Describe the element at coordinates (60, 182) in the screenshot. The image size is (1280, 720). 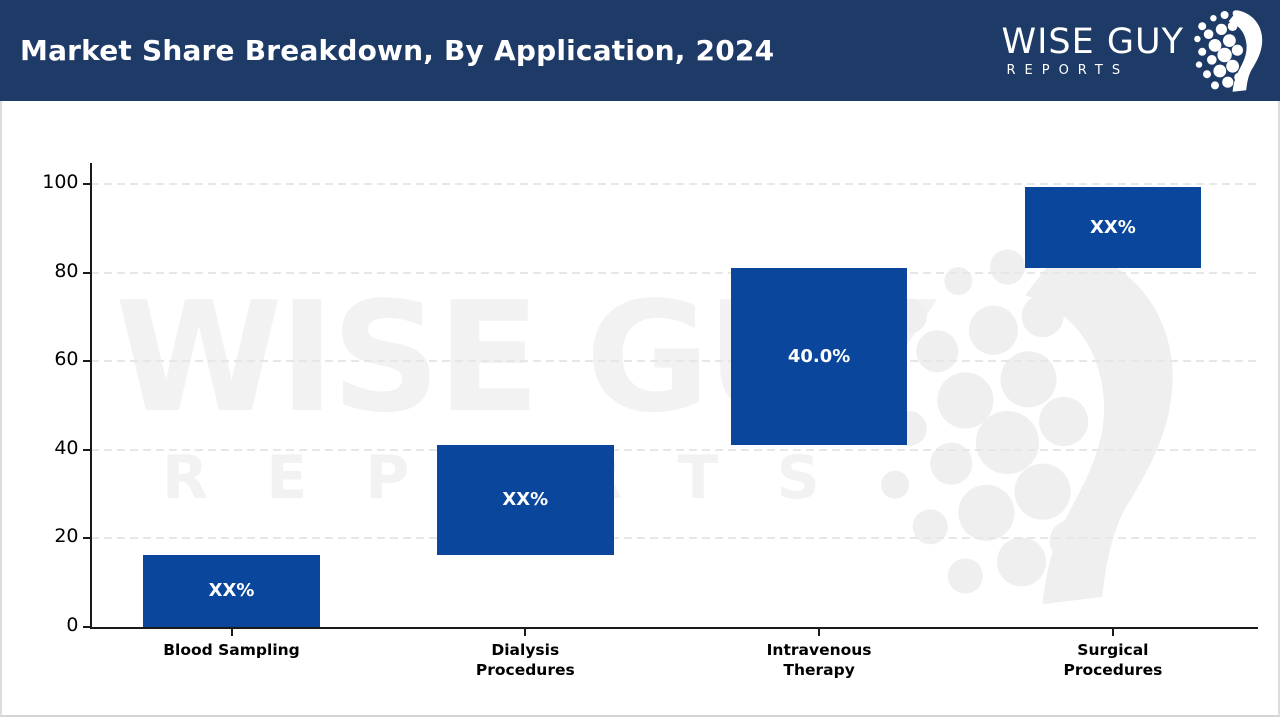
I see `y-tick-label: 100` at that location.